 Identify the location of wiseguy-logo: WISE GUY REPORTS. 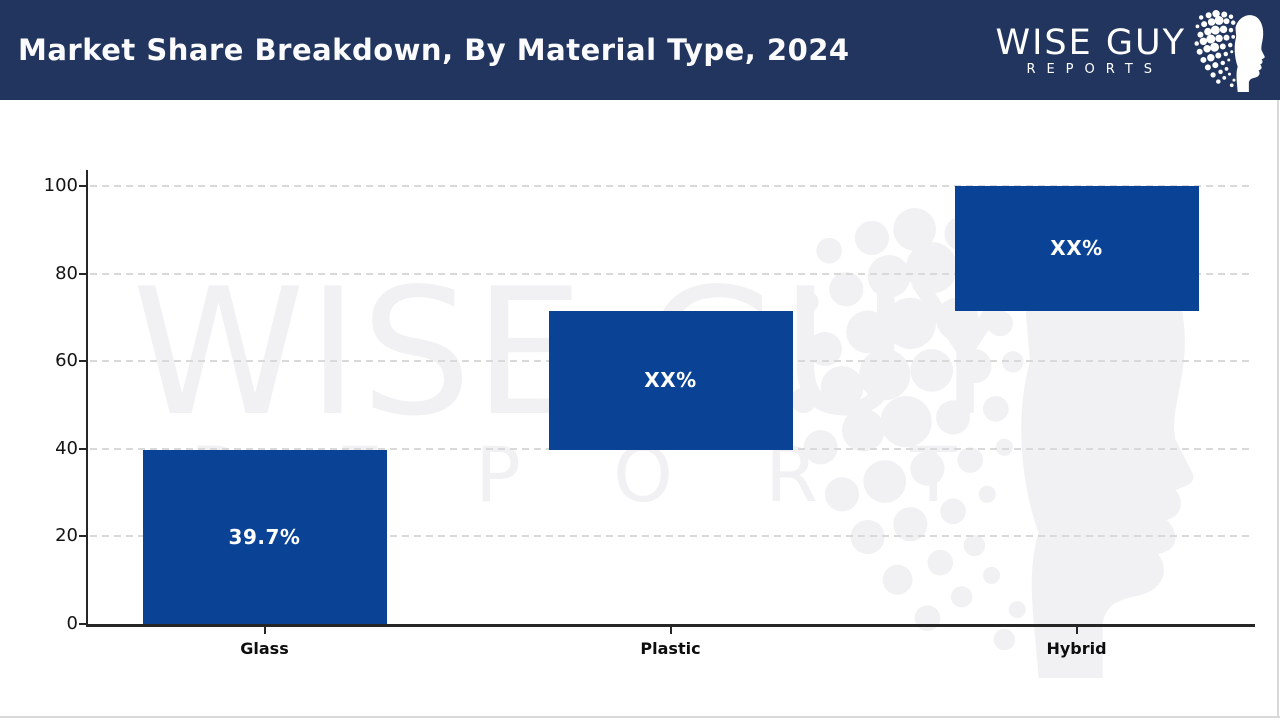
(1130, 51).